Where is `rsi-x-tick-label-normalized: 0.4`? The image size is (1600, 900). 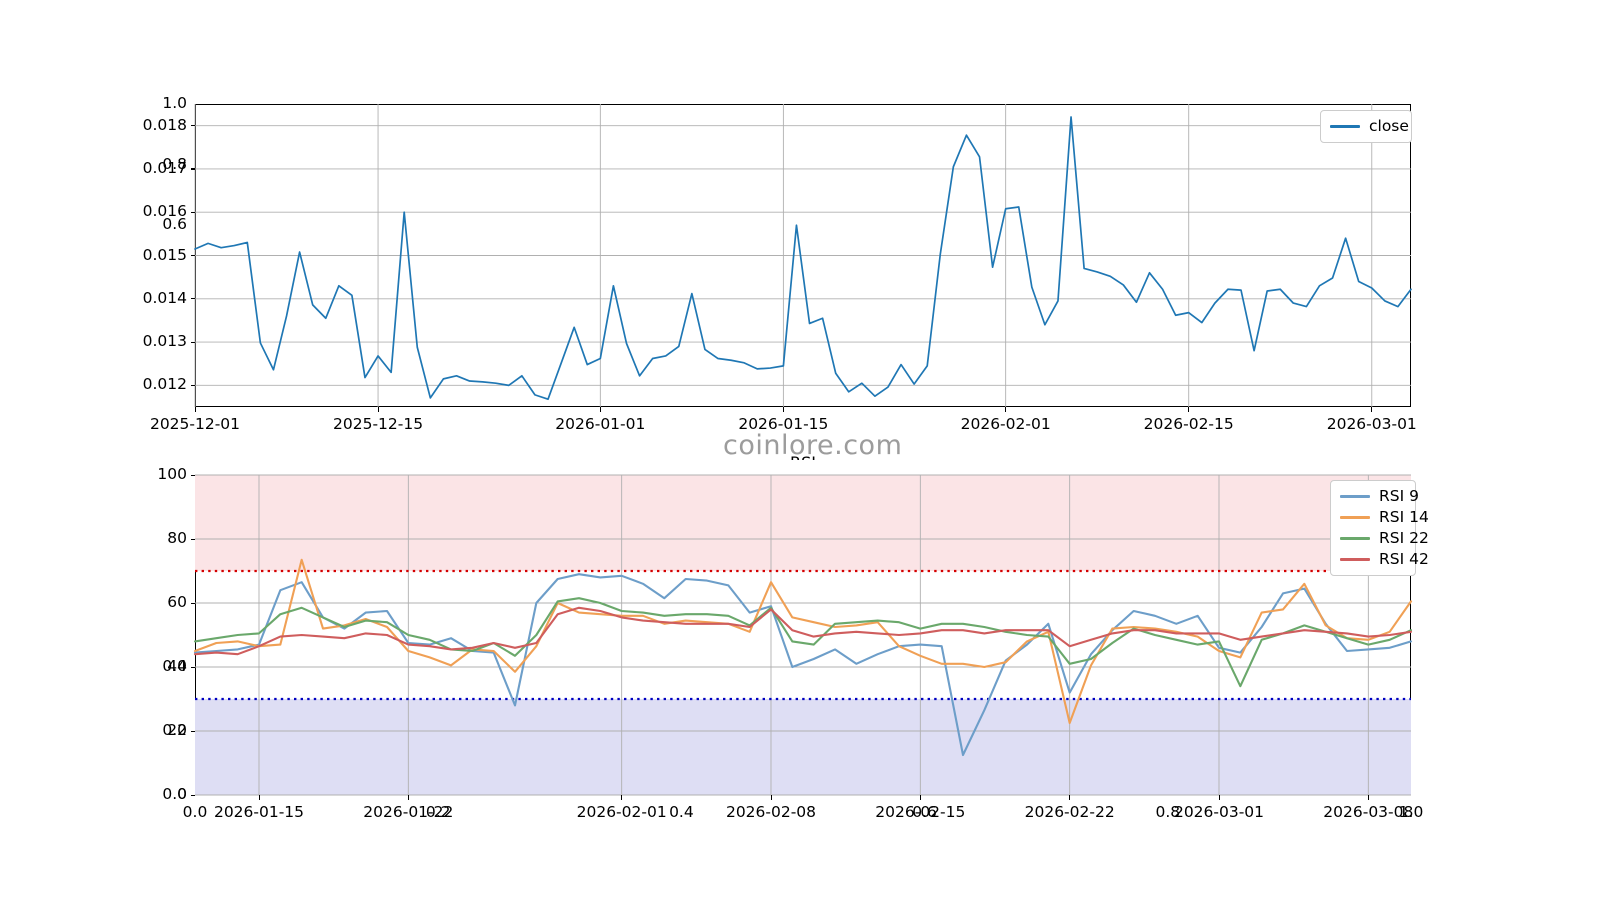
rsi-x-tick-label-normalized: 0.4 is located at coordinates (681, 812).